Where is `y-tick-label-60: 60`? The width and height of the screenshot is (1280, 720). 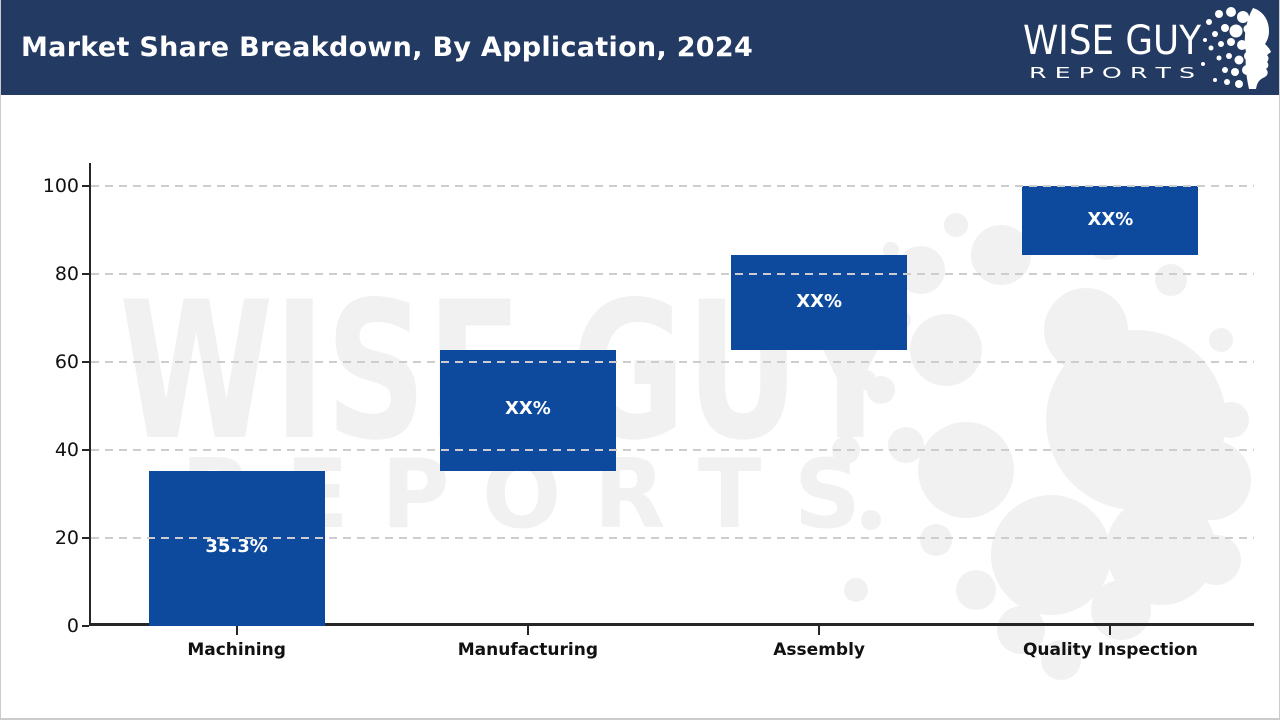
y-tick-label-60: 60 is located at coordinates (66, 362).